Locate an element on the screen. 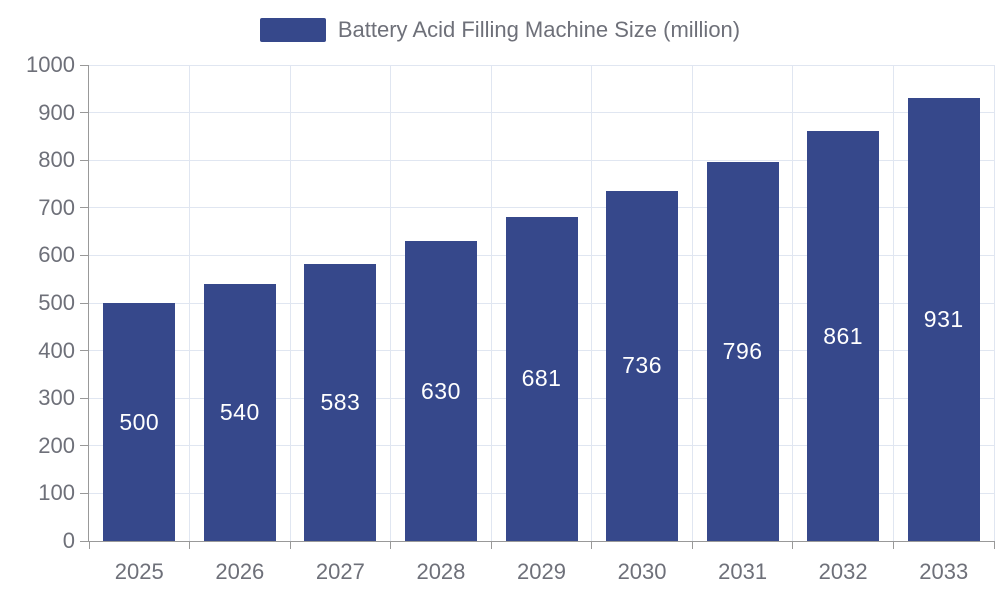 Image resolution: width=1000 pixels, height=600 pixels. bar-2030: 736 is located at coordinates (642, 365).